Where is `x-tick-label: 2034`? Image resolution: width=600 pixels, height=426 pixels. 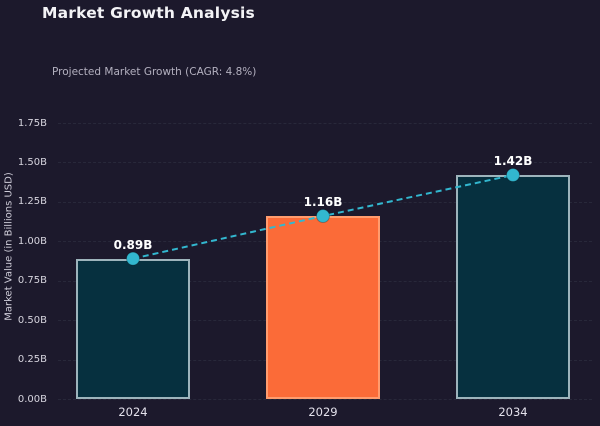
x-tick-label: 2034 is located at coordinates (513, 412).